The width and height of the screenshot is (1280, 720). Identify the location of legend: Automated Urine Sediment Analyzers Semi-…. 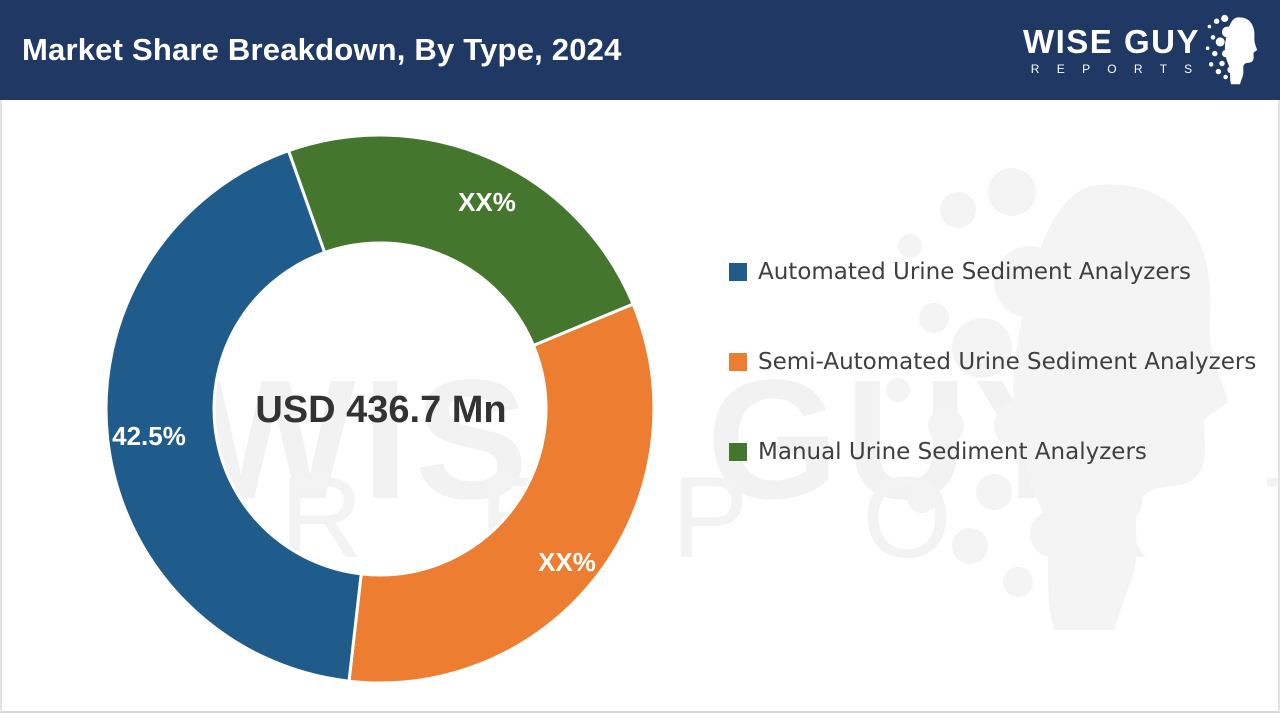
(992, 362).